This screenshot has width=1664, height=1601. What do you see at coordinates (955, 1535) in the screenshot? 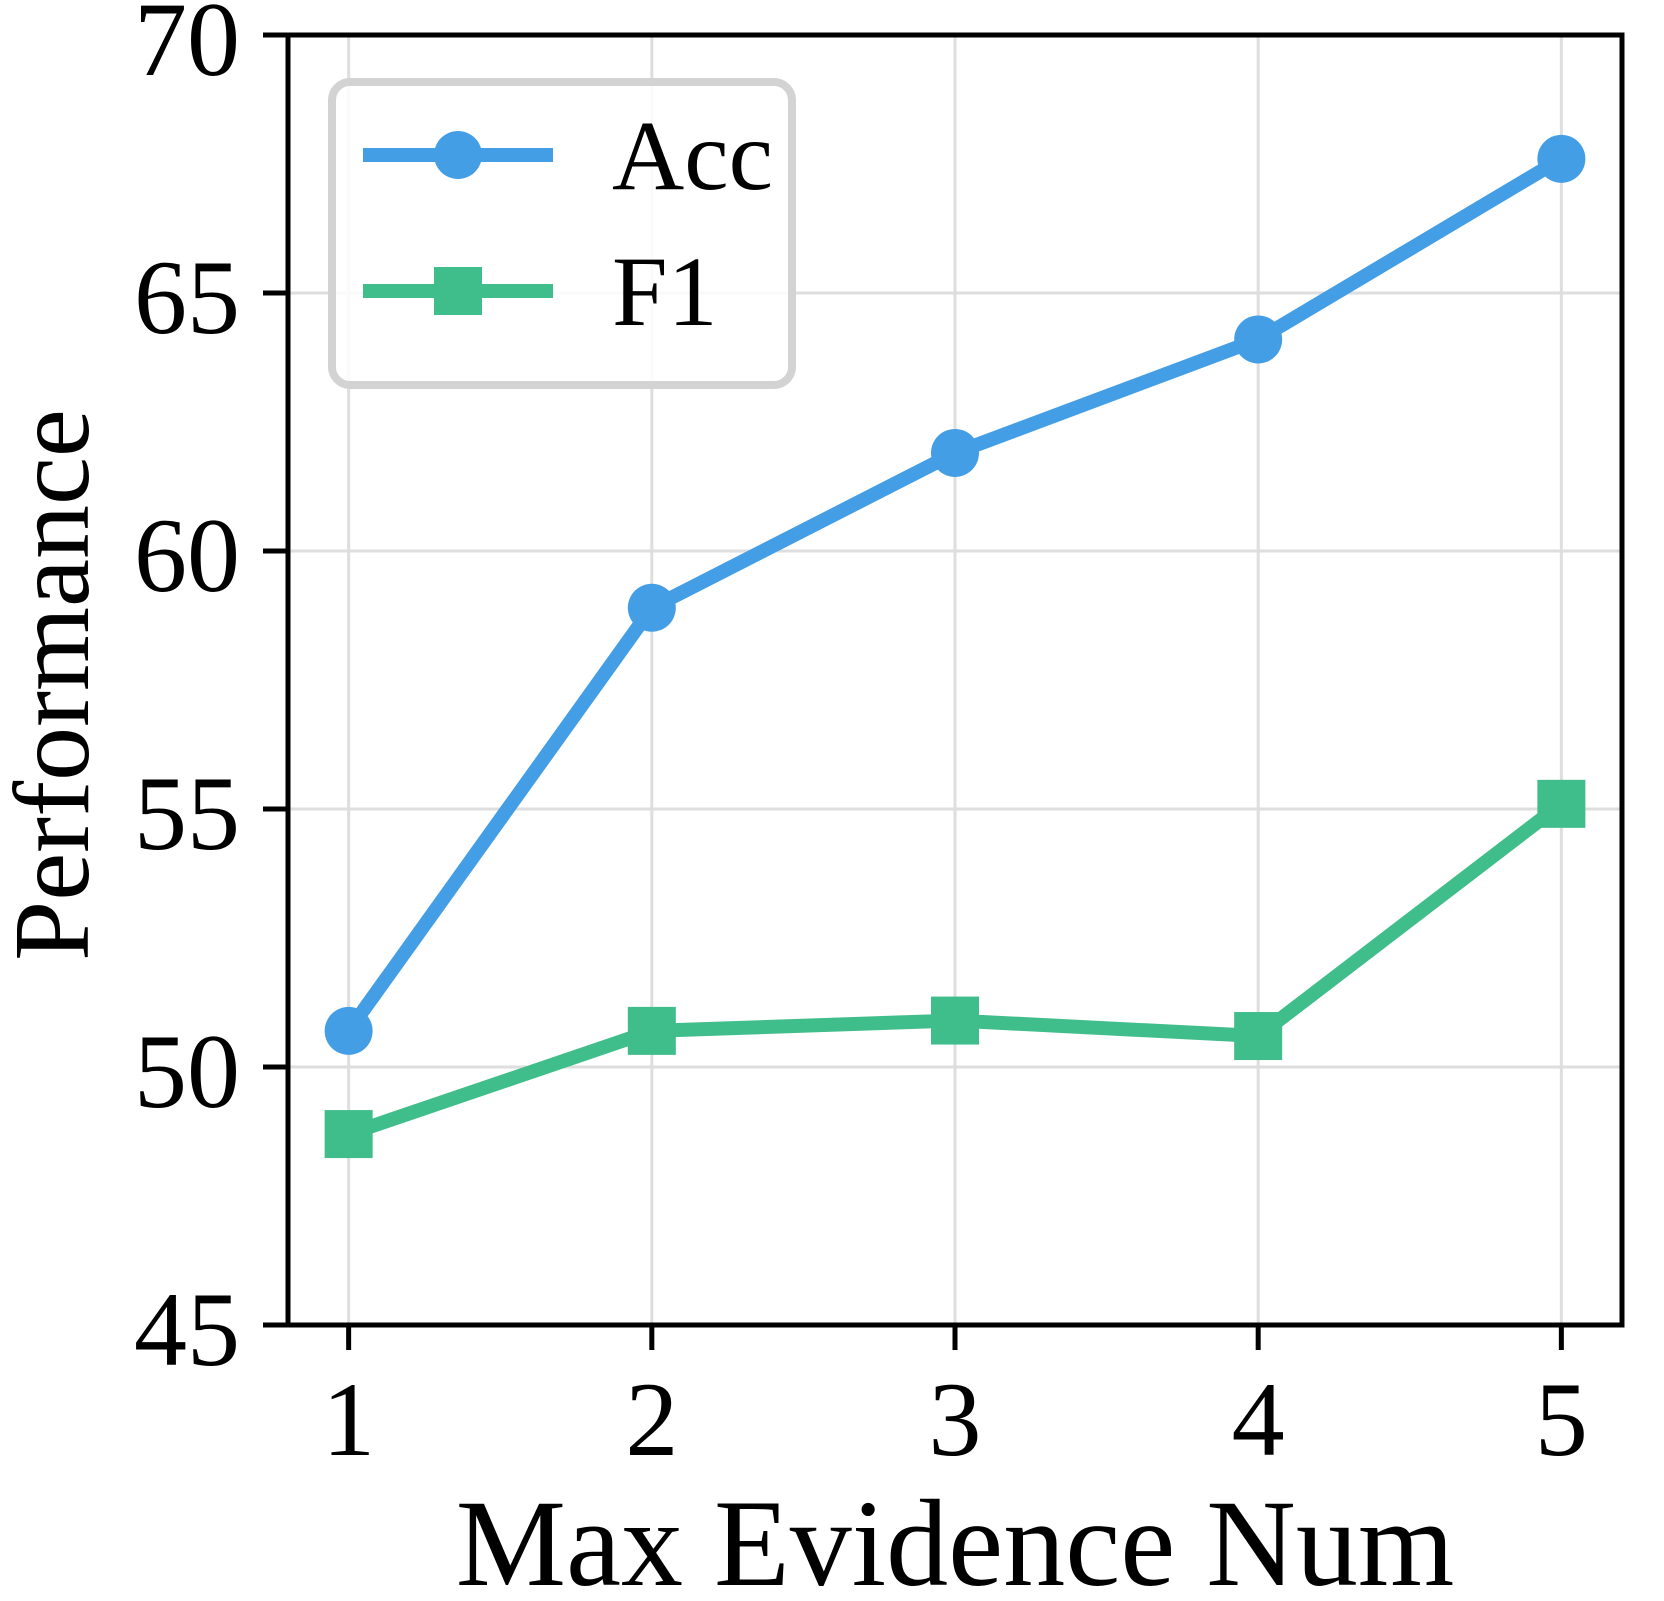
I see `x-axis-label: Max Evidence Num` at bounding box center [955, 1535].